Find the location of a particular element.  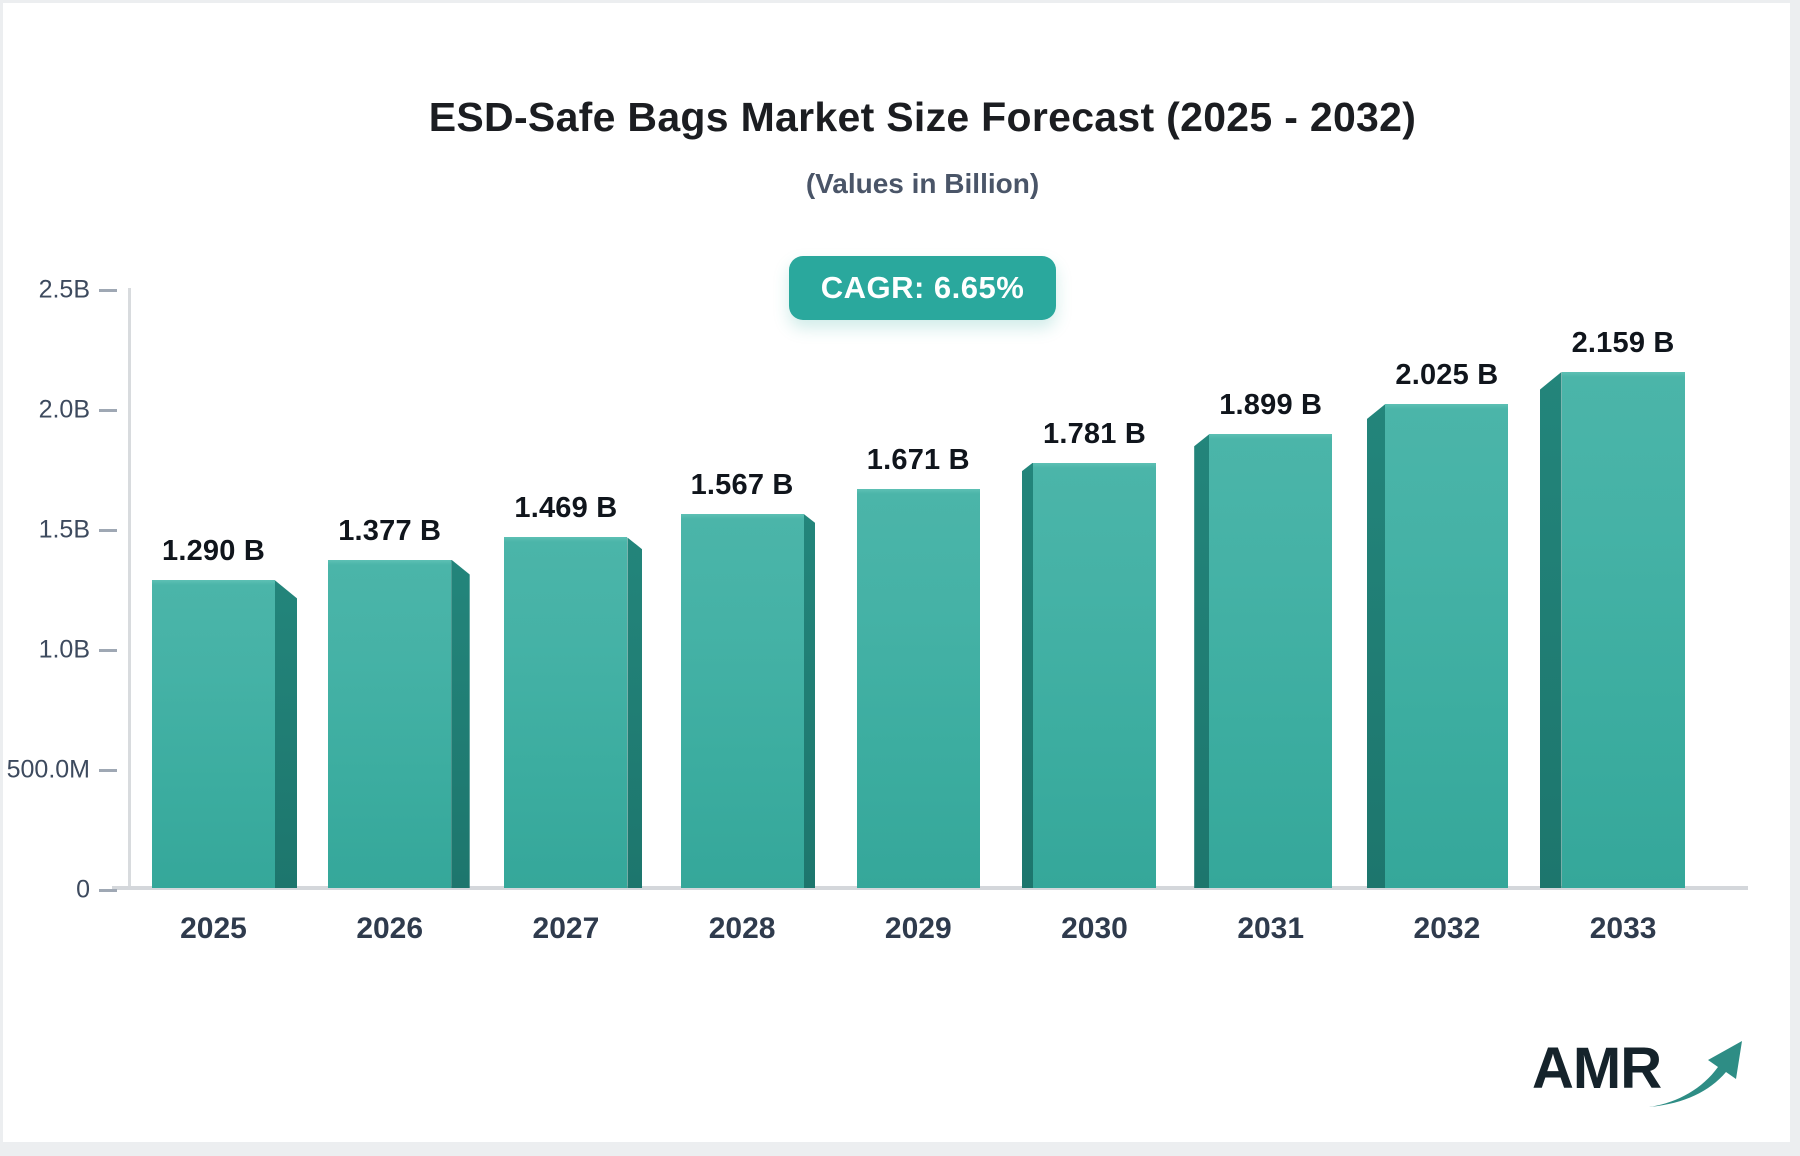

bar-2025: 1.290 B is located at coordinates (224, 711).